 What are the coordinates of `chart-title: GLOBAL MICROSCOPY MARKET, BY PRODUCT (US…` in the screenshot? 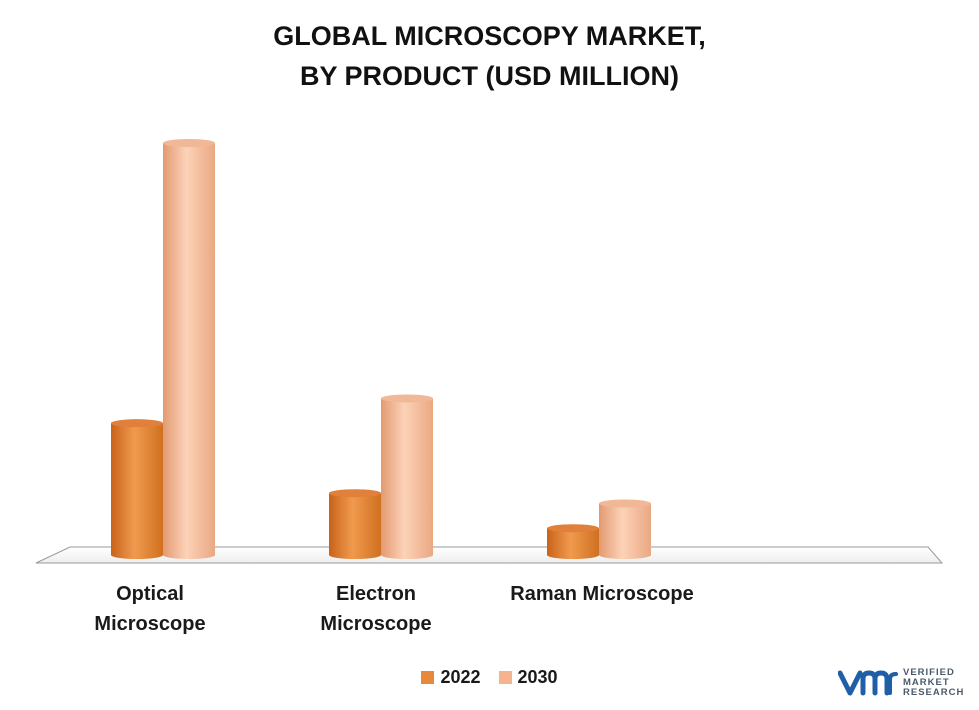 It's located at (489, 56).